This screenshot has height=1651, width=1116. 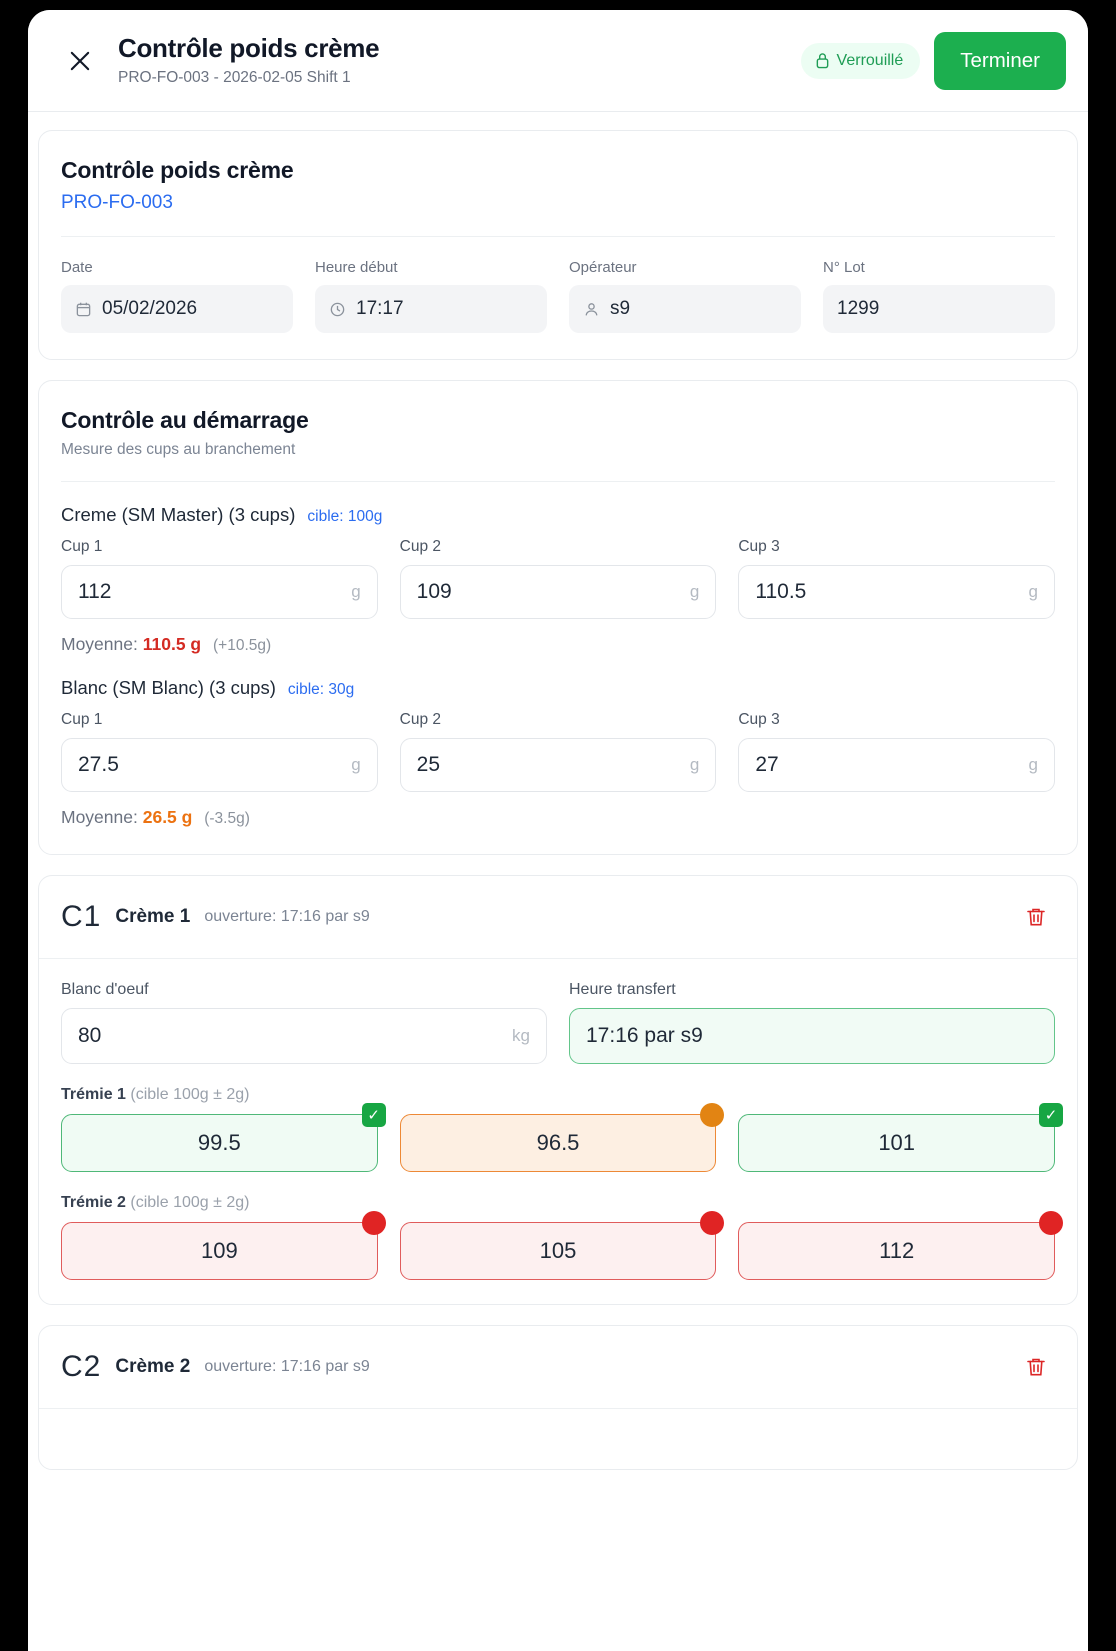 What do you see at coordinates (227, 818) in the screenshot?
I see `average-delta: (-3.5g)` at bounding box center [227, 818].